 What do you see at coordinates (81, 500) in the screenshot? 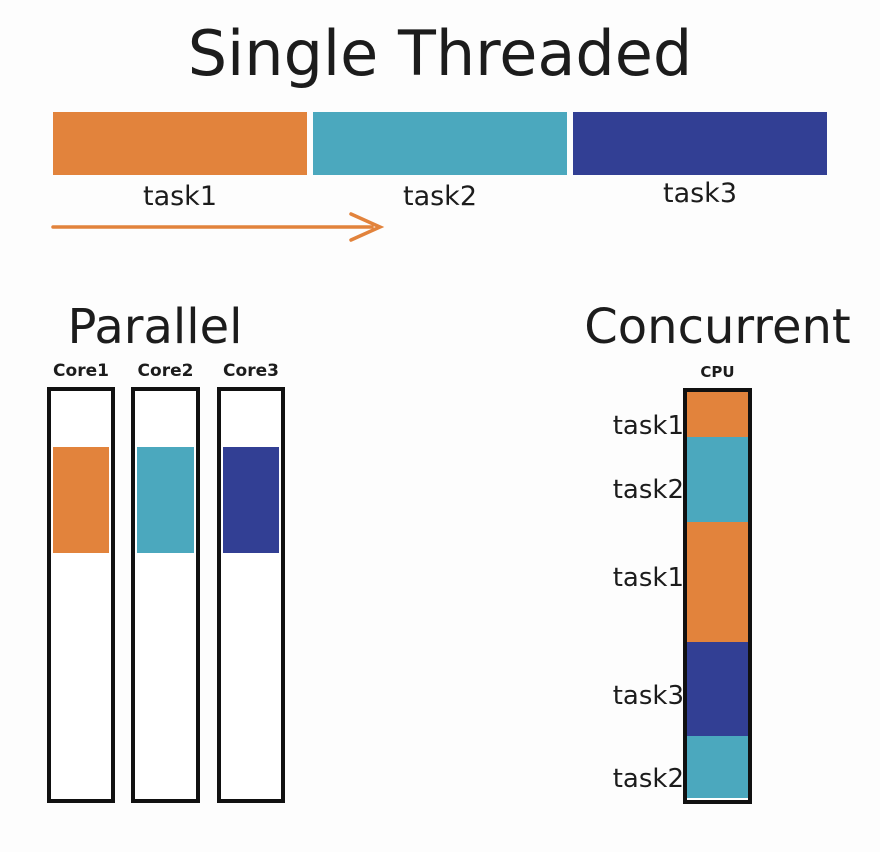
I see `core1-task1-block` at bounding box center [81, 500].